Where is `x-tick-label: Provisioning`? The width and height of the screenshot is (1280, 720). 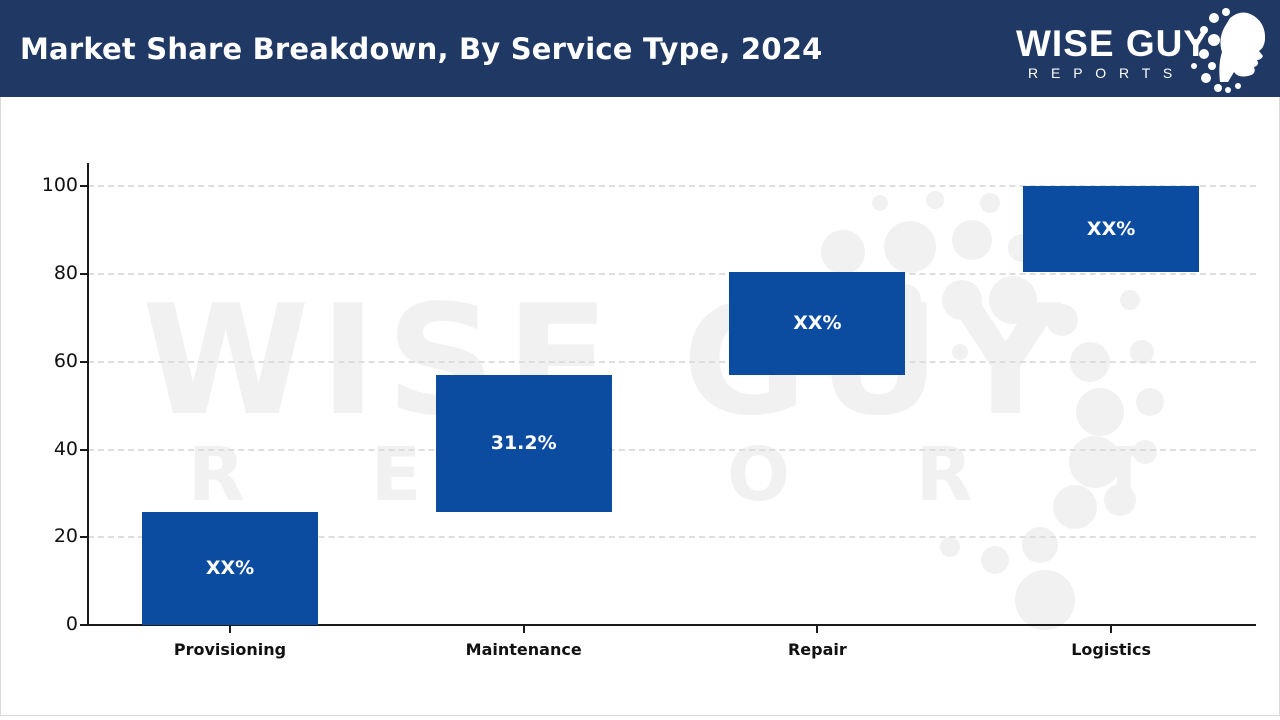
x-tick-label: Provisioning is located at coordinates (230, 649).